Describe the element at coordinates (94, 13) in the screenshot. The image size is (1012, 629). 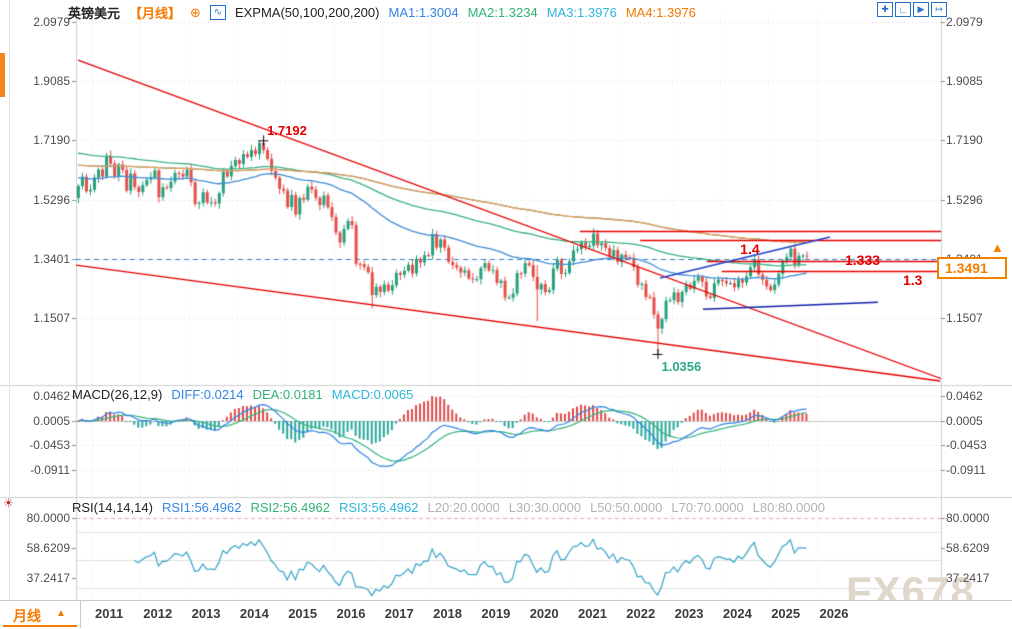
I see `symbol-name: 英镑美元` at that location.